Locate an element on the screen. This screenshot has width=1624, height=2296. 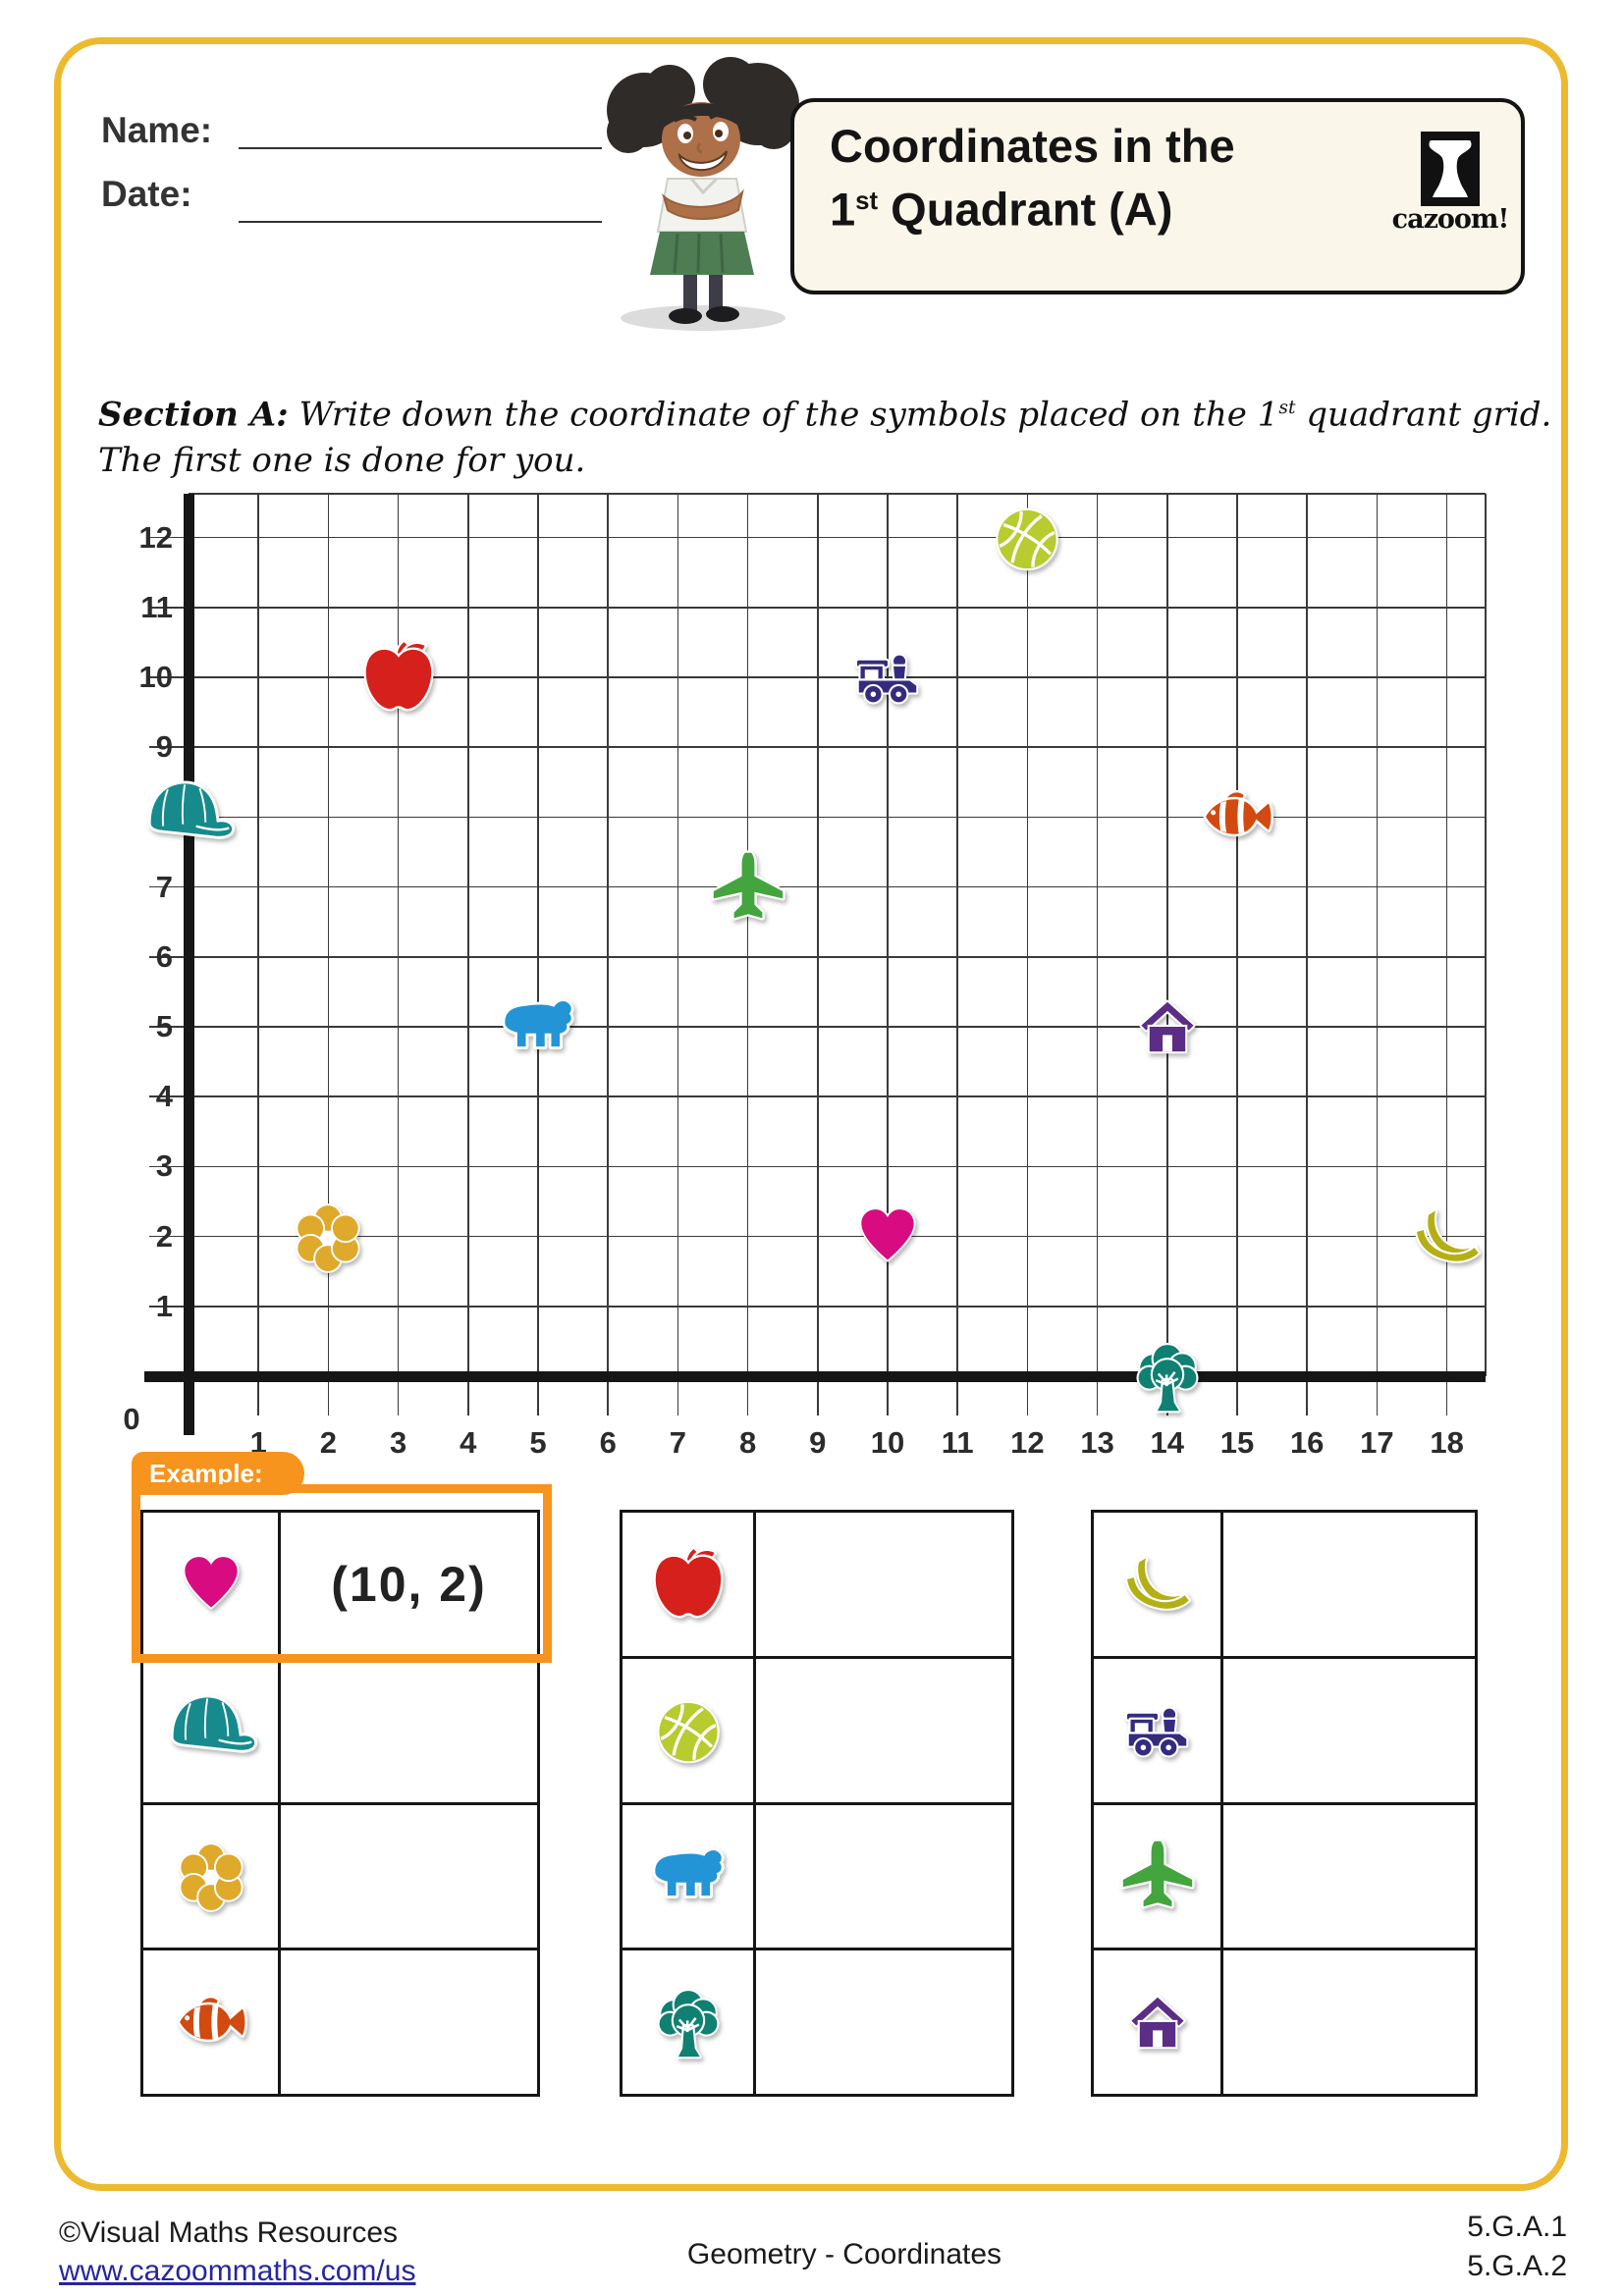
x-axis-label-14: 14 is located at coordinates (1167, 1442).